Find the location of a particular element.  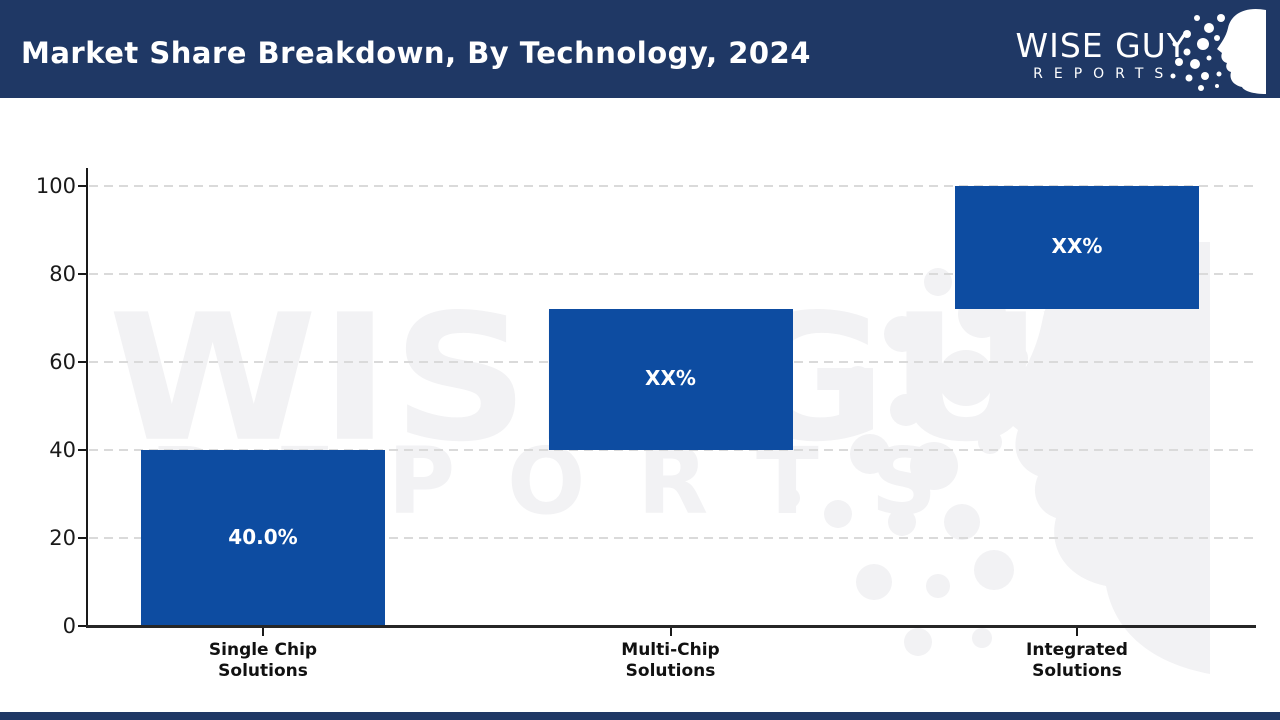

x-axis-line is located at coordinates (671, 626).